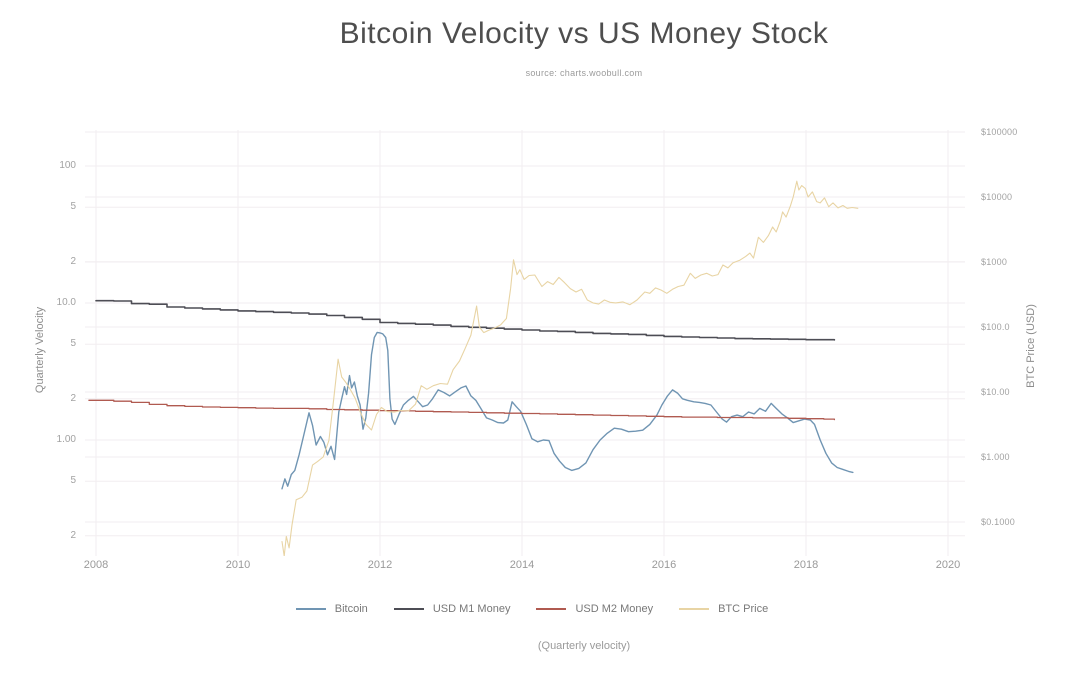 Image resolution: width=1080 pixels, height=675 pixels. Describe the element at coordinates (806, 565) in the screenshot. I see `x-axis-tick-label: 2018` at that location.